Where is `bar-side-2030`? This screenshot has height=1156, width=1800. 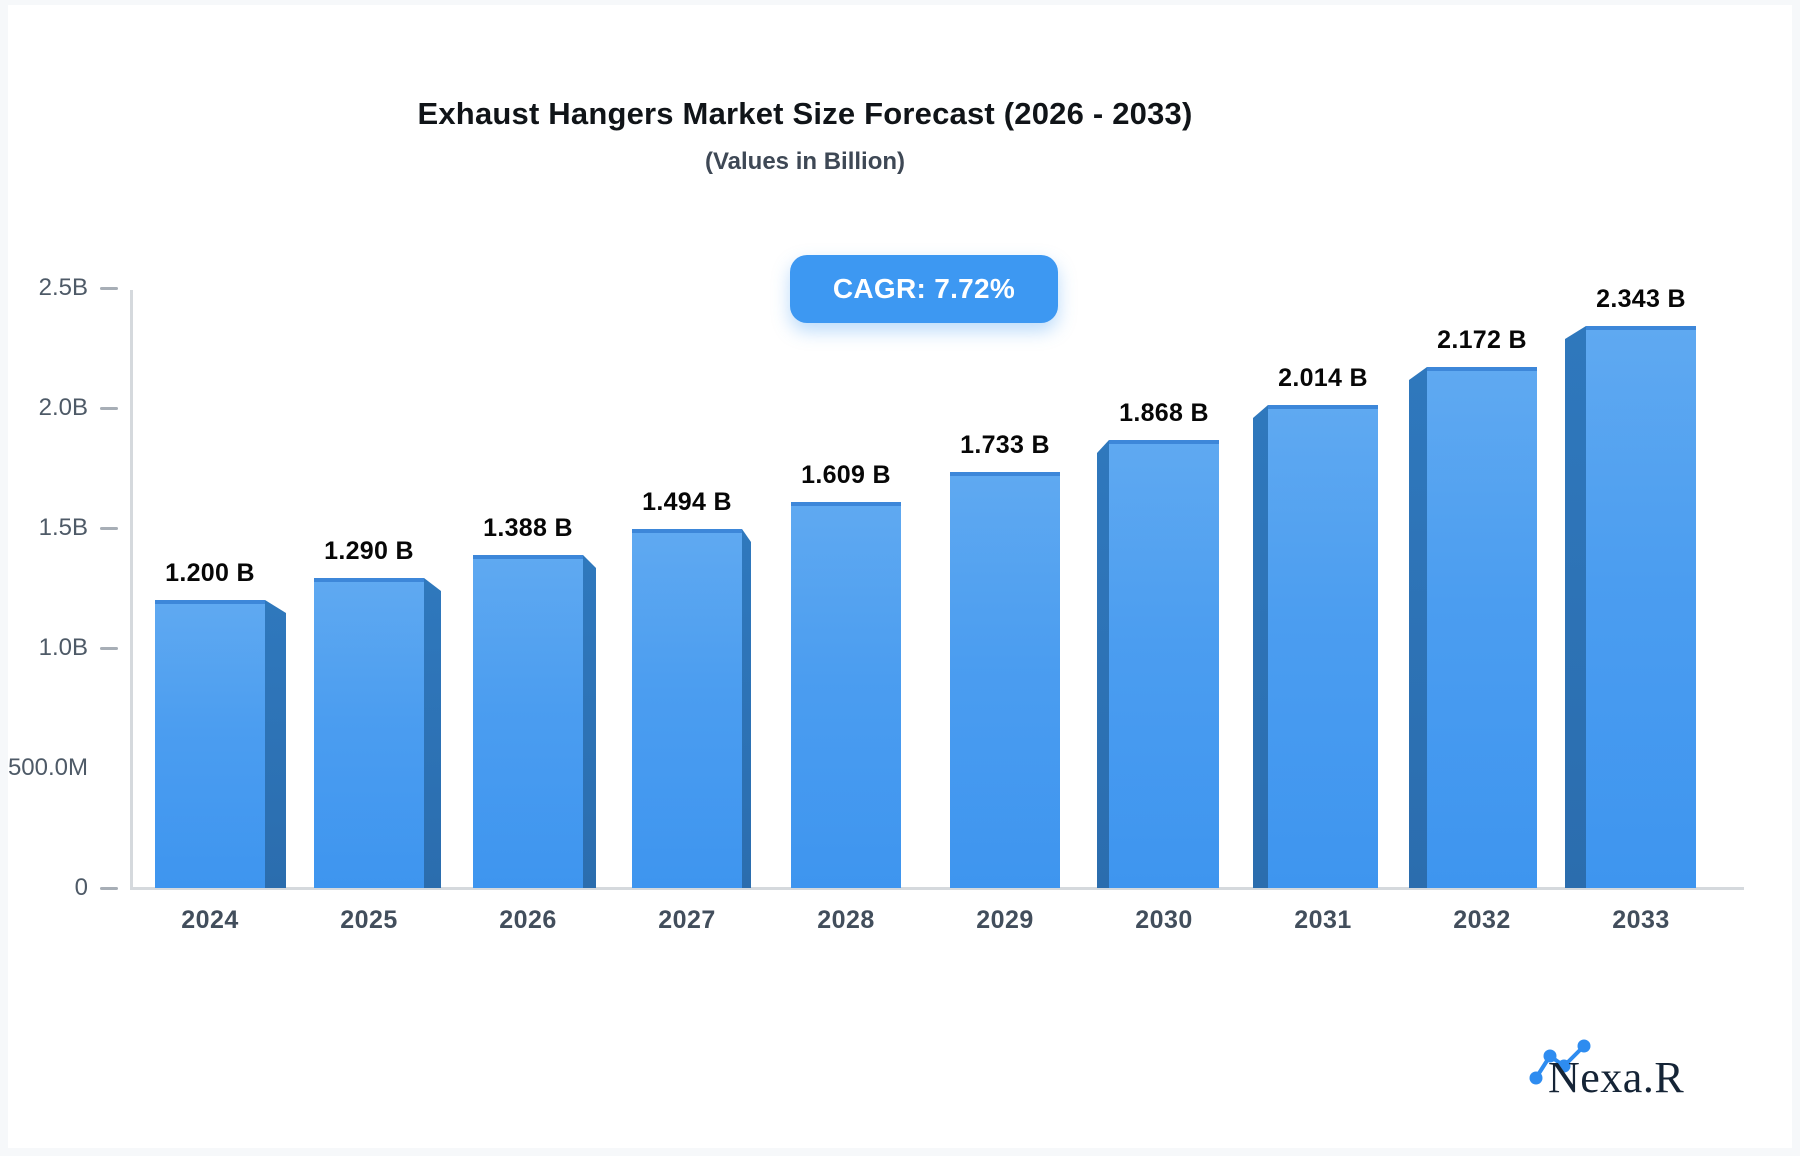
bar-side-2030 is located at coordinates (1103, 664).